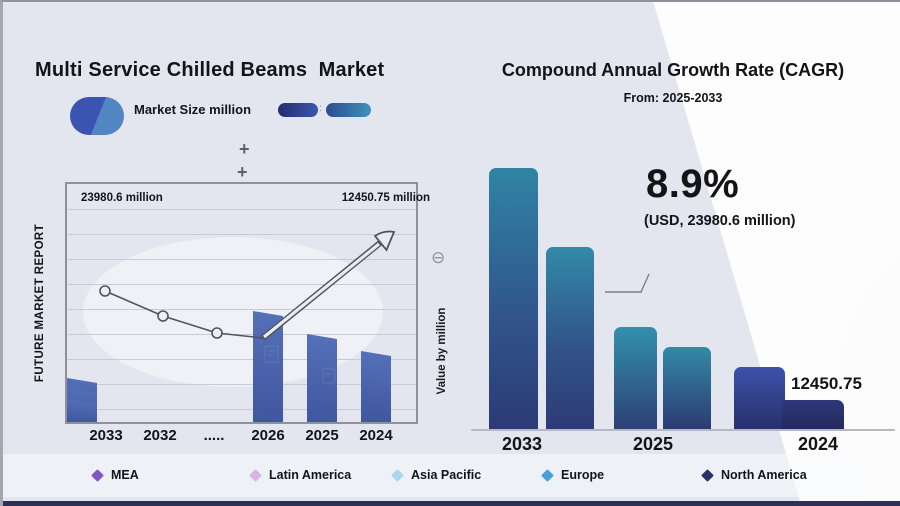 The width and height of the screenshot is (900, 506). I want to click on gradient-pill-dark-icon, so click(298, 110).